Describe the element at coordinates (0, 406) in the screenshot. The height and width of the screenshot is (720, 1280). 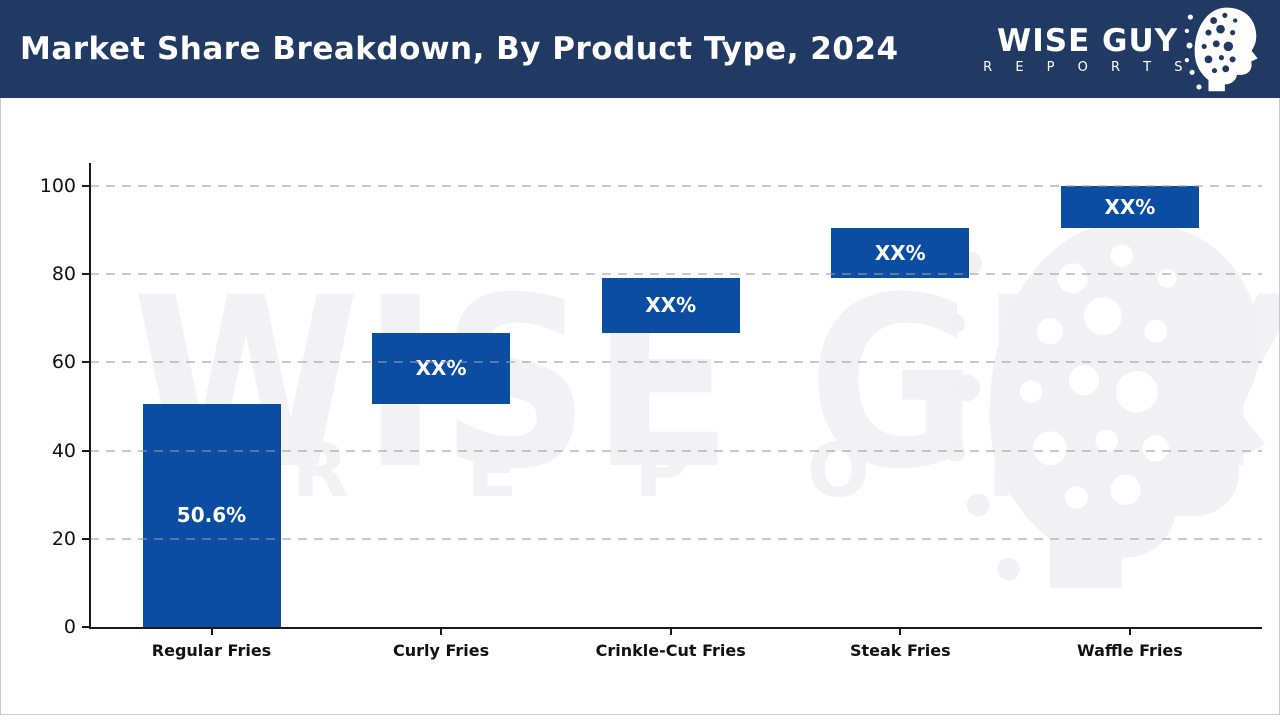
I see `left-hairline` at that location.